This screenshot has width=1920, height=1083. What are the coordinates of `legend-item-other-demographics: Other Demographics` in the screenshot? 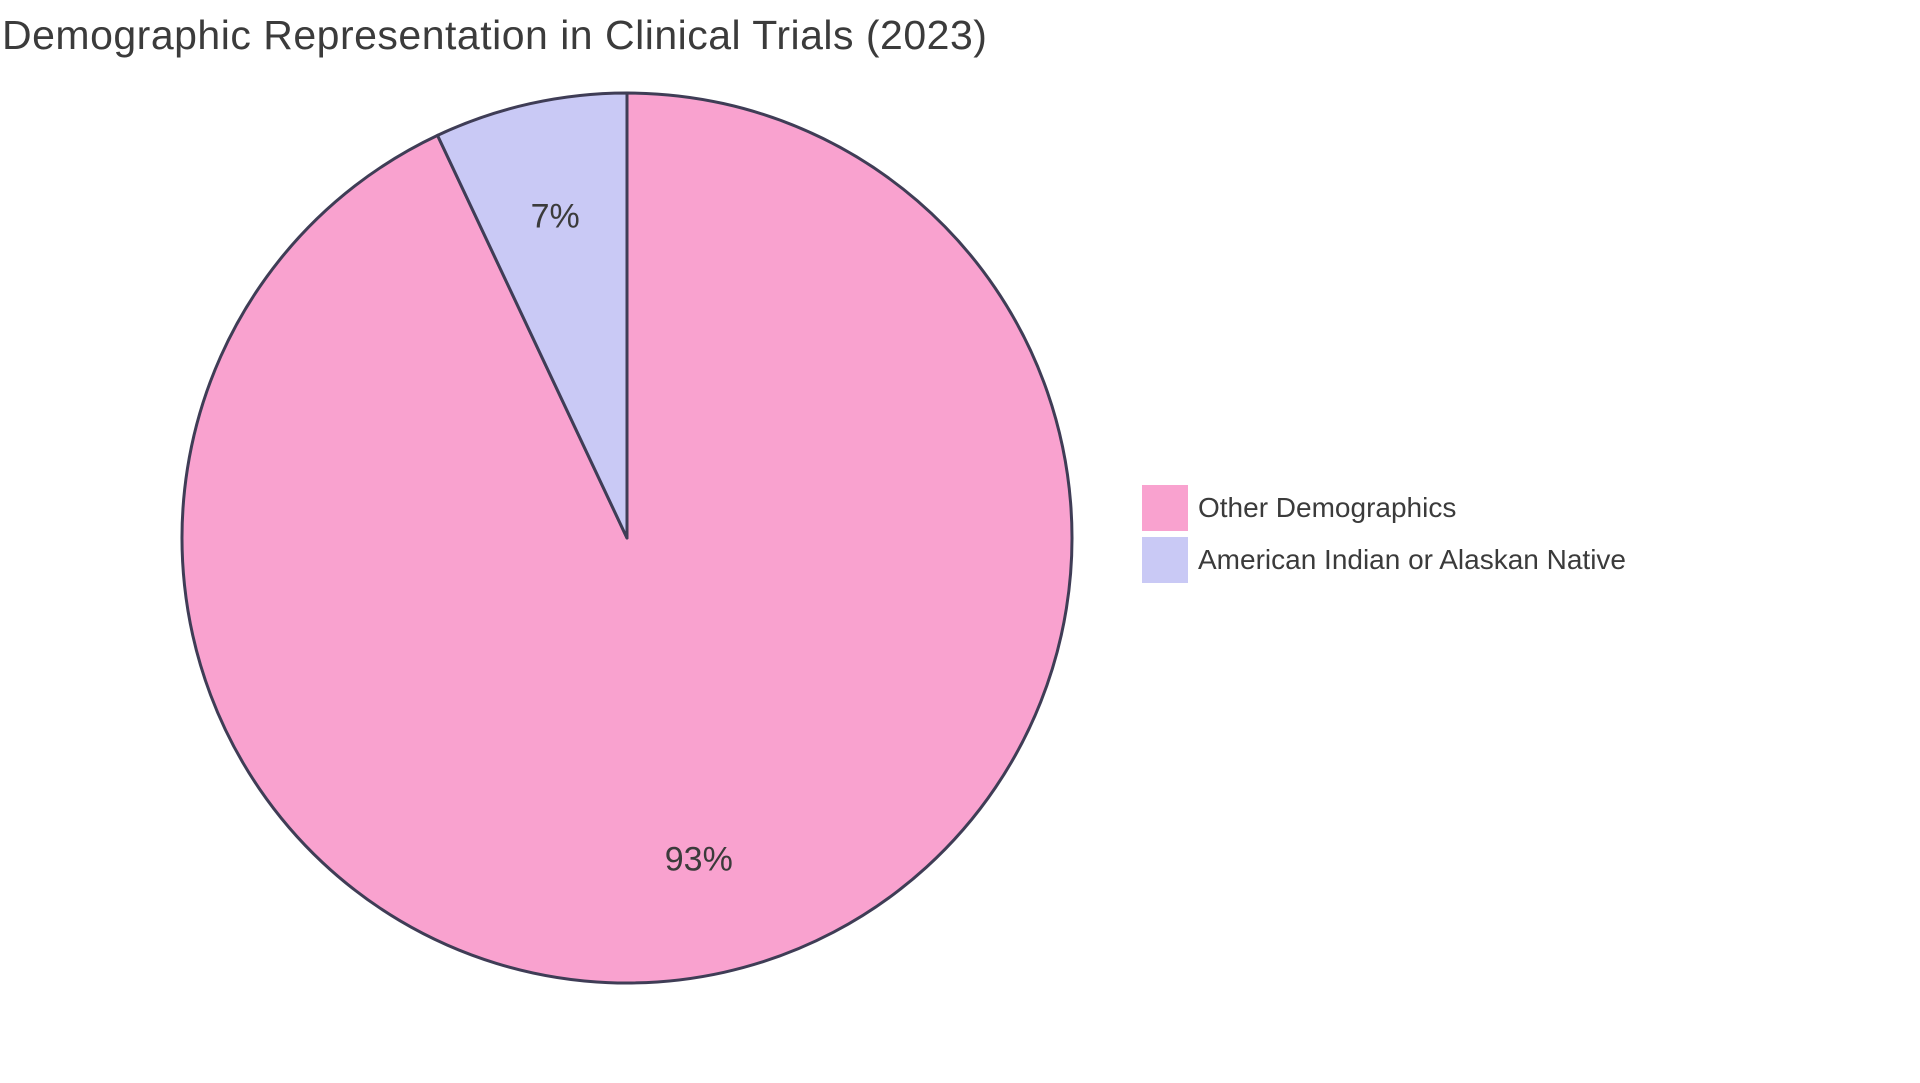 It's located at (1384, 508).